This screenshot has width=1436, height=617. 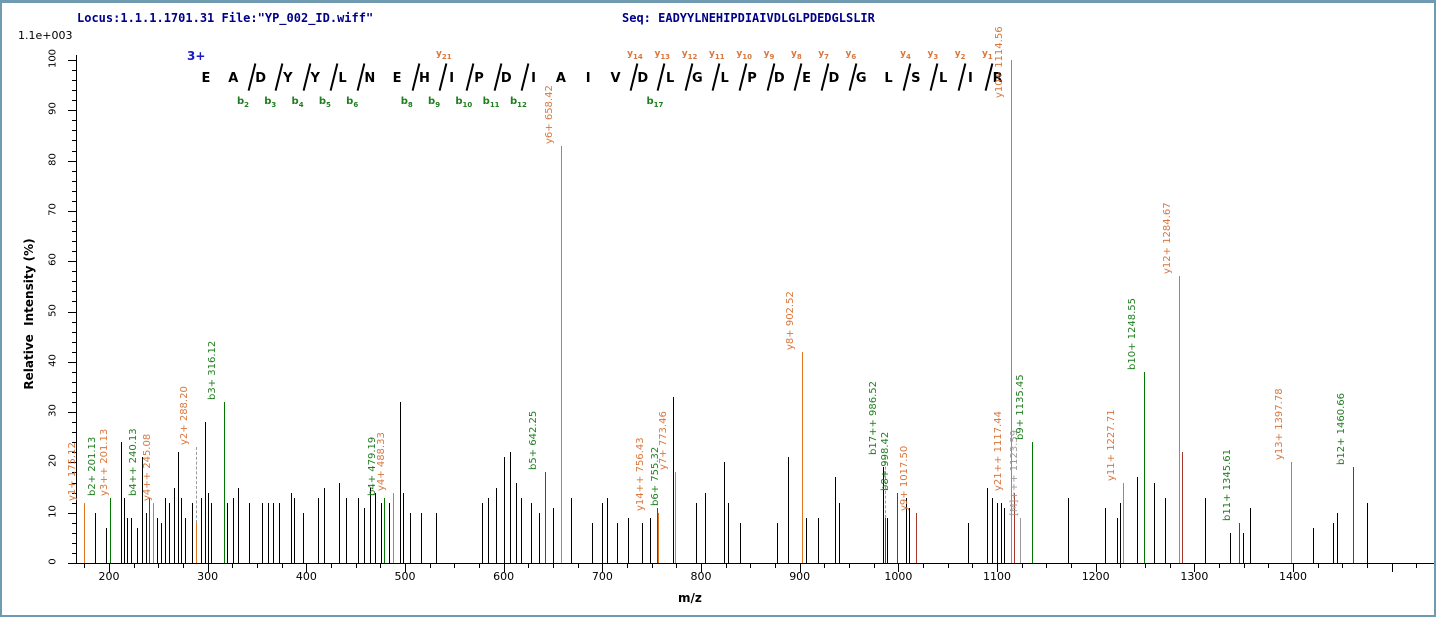 What do you see at coordinates (615, 78) in the screenshot?
I see `sequence-residue: V` at bounding box center [615, 78].